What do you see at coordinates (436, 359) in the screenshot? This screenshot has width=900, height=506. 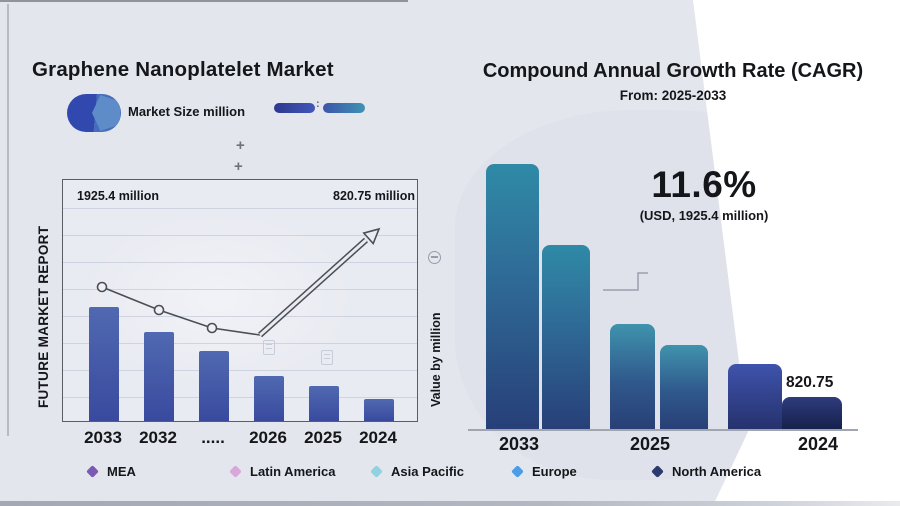 I see `value-axis-label: Value by million` at bounding box center [436, 359].